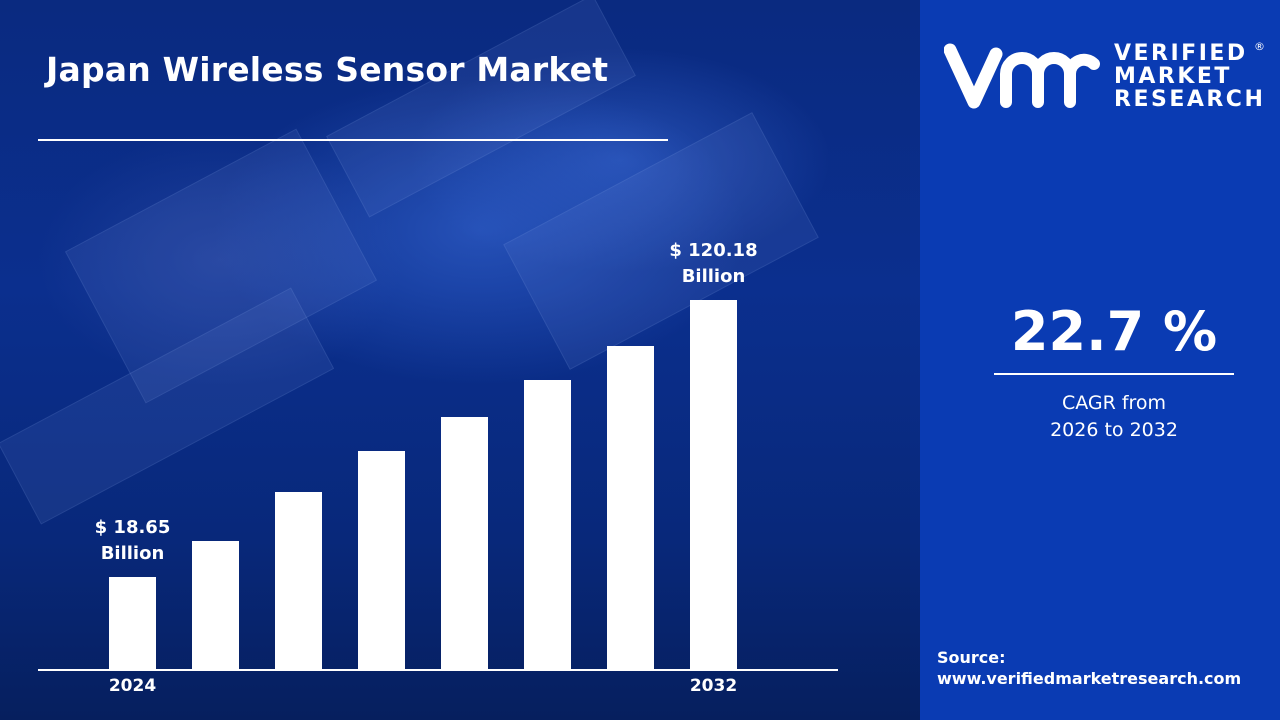 The height and width of the screenshot is (720, 1280). What do you see at coordinates (1114, 403) in the screenshot?
I see `cagr-label-line: CAGR from` at bounding box center [1114, 403].